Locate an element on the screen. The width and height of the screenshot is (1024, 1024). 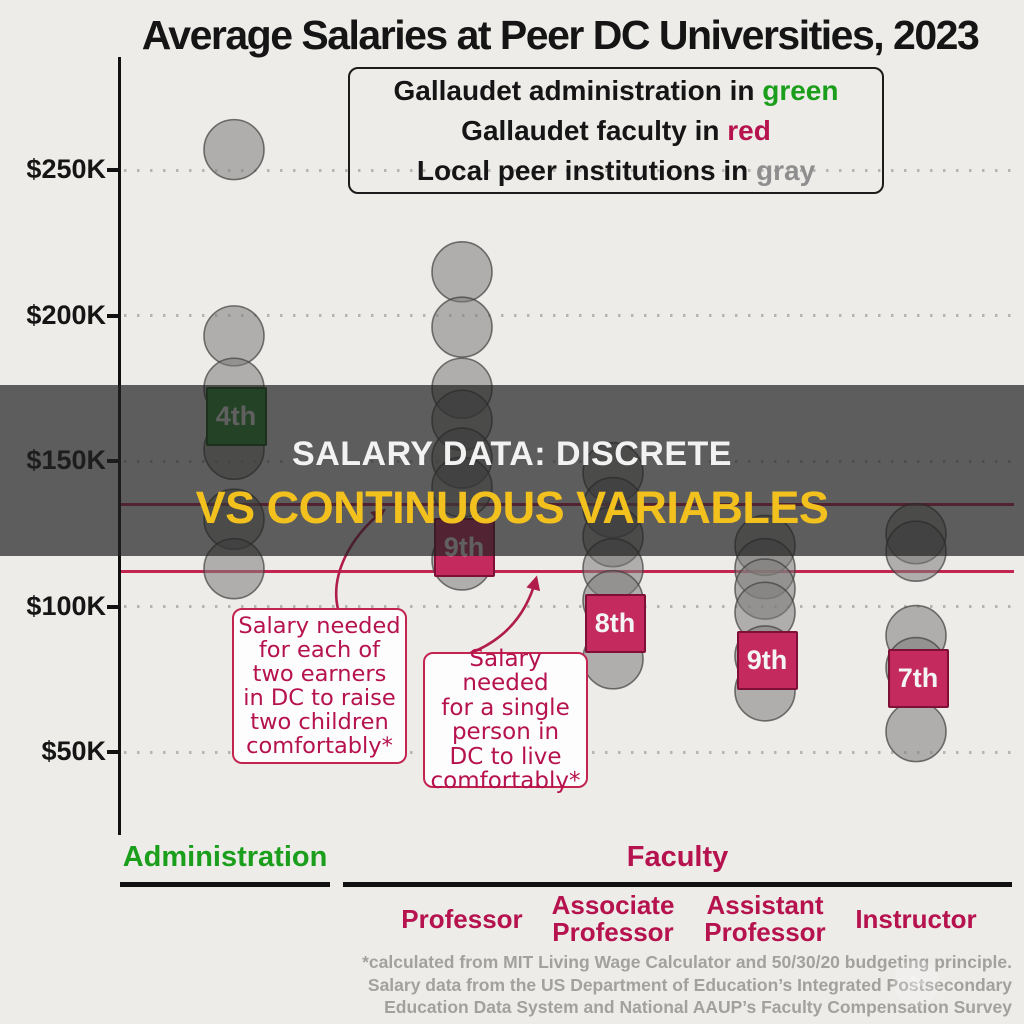
legend-line-faculty: Gallaudet faculty in red is located at coordinates (616, 130).